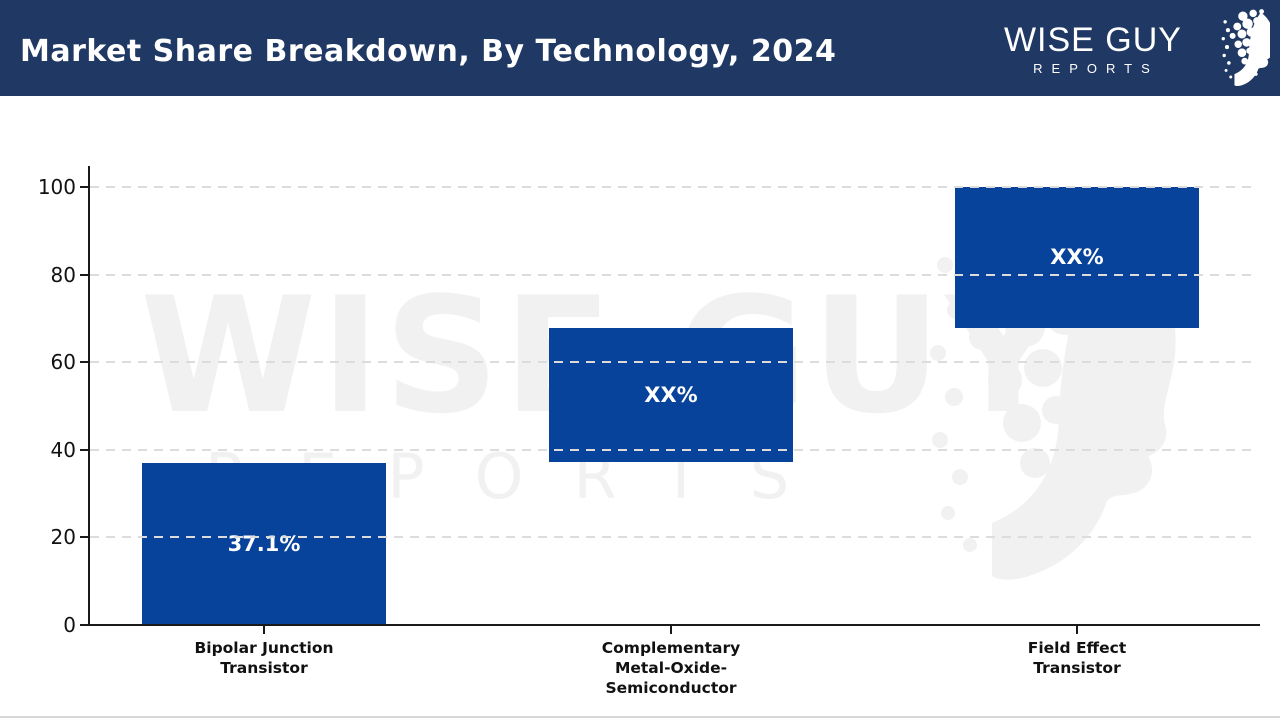 The width and height of the screenshot is (1280, 720). Describe the element at coordinates (1245, 48) in the screenshot. I see `logo-face-icon` at that location.